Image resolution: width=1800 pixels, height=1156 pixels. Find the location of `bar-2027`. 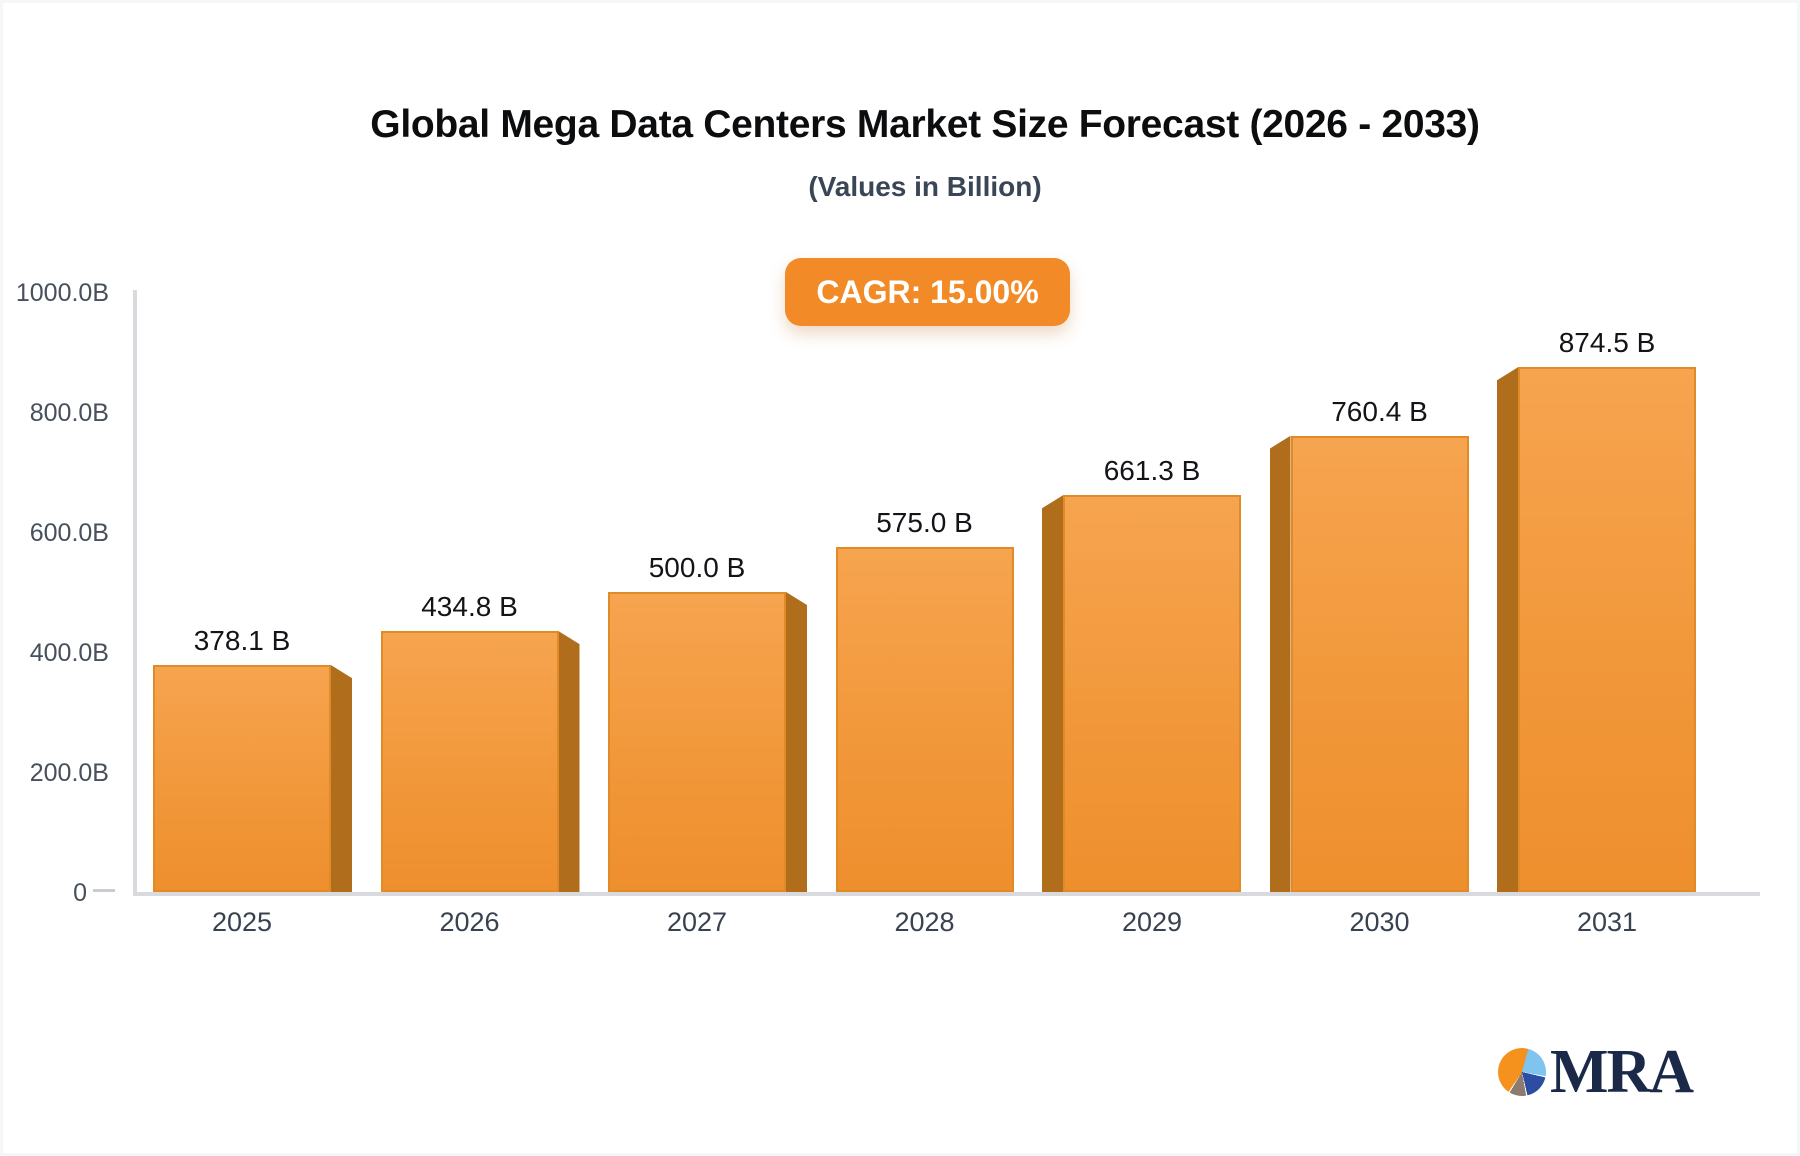

bar-2027 is located at coordinates (697, 742).